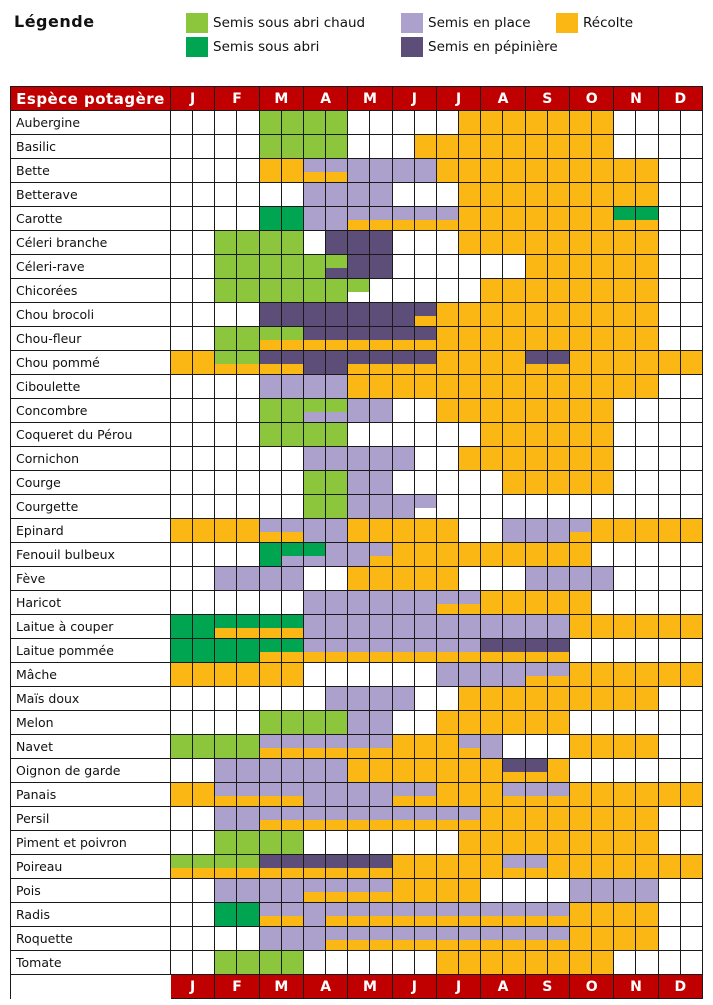 The image size is (713, 1005). I want to click on species-label: Basilic, so click(91, 147).